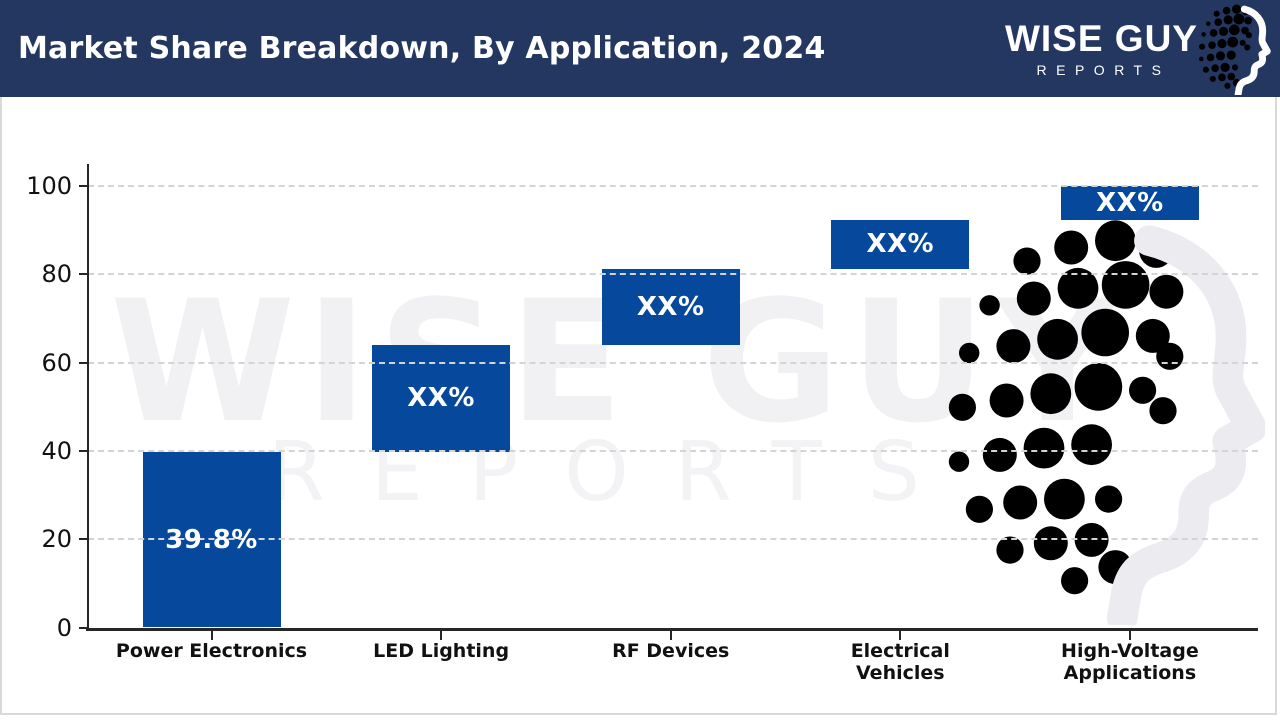 The image size is (1280, 720). I want to click on bar-value-label-1: XX%, so click(441, 398).